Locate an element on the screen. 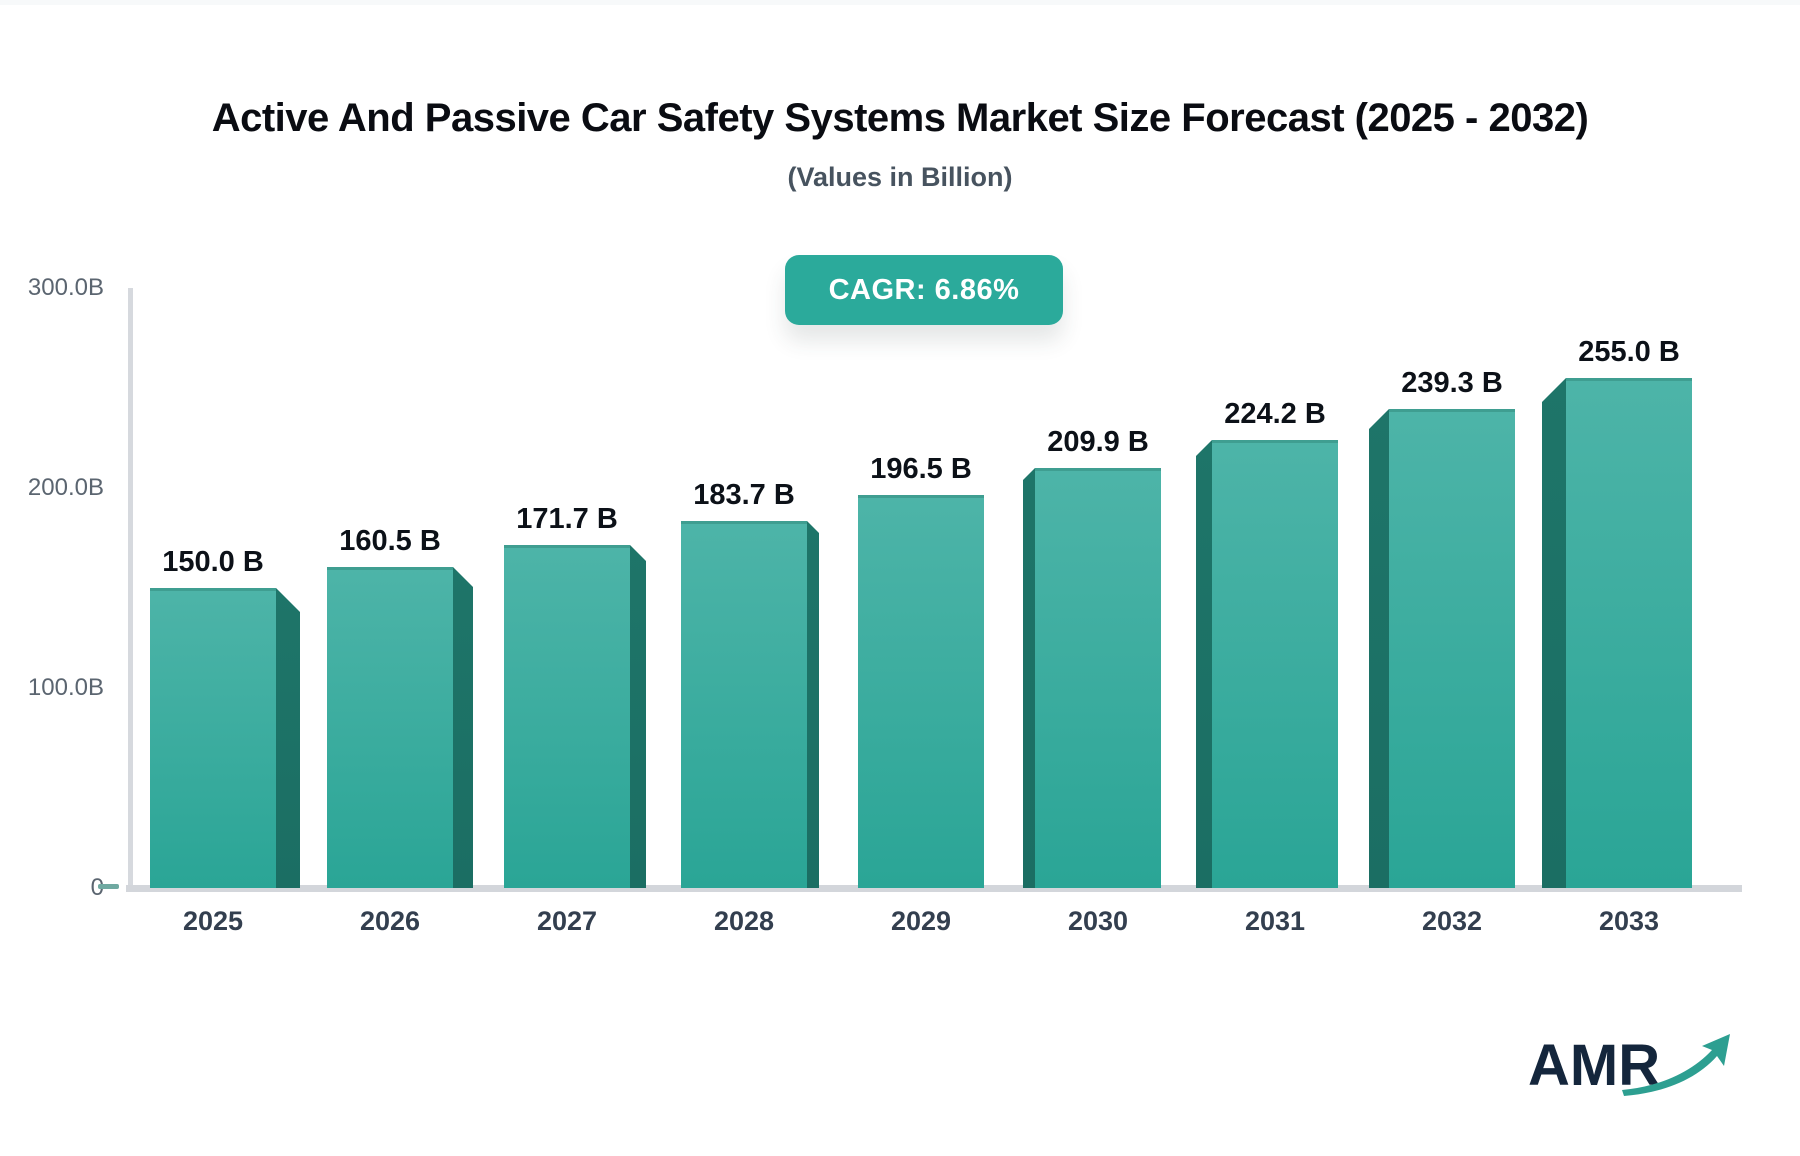 This screenshot has height=1156, width=1800. growth-arrow-icon is located at coordinates (1676, 1065).